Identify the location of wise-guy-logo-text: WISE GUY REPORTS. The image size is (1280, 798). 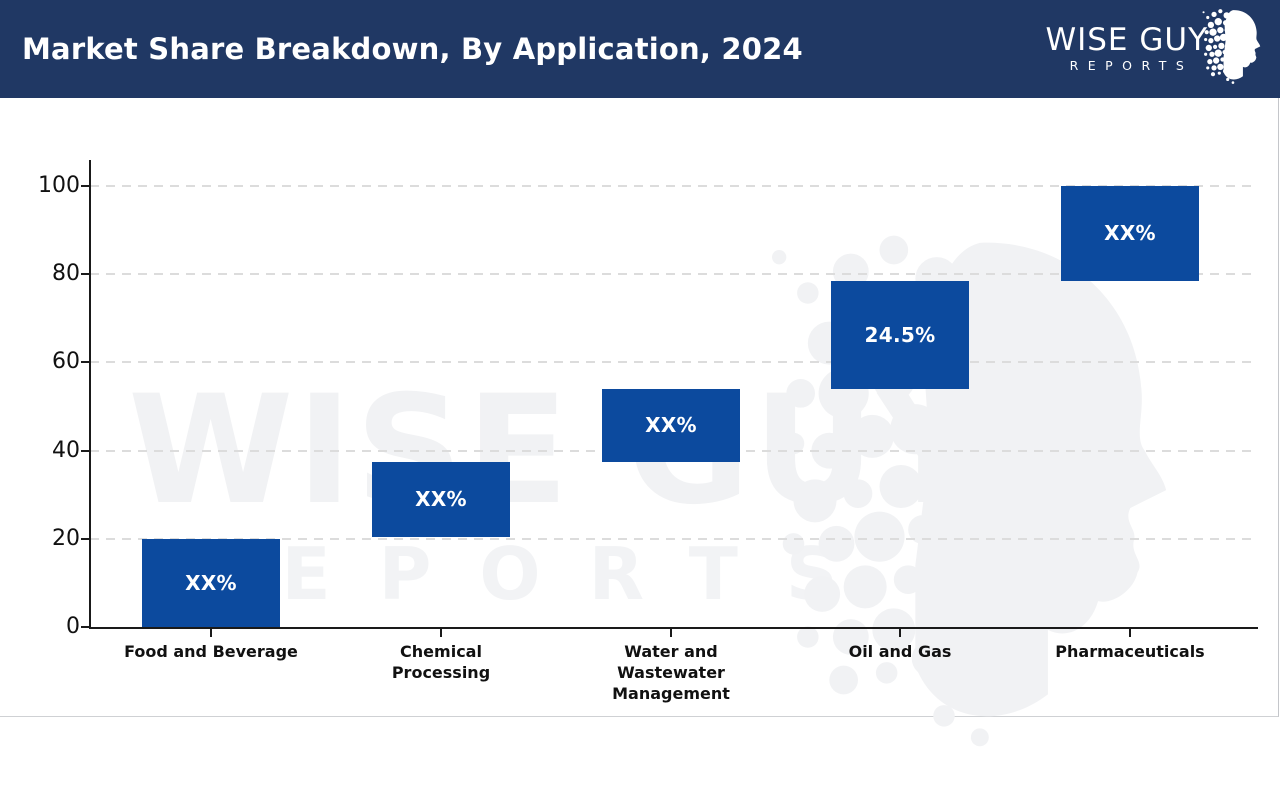
(1126, 49).